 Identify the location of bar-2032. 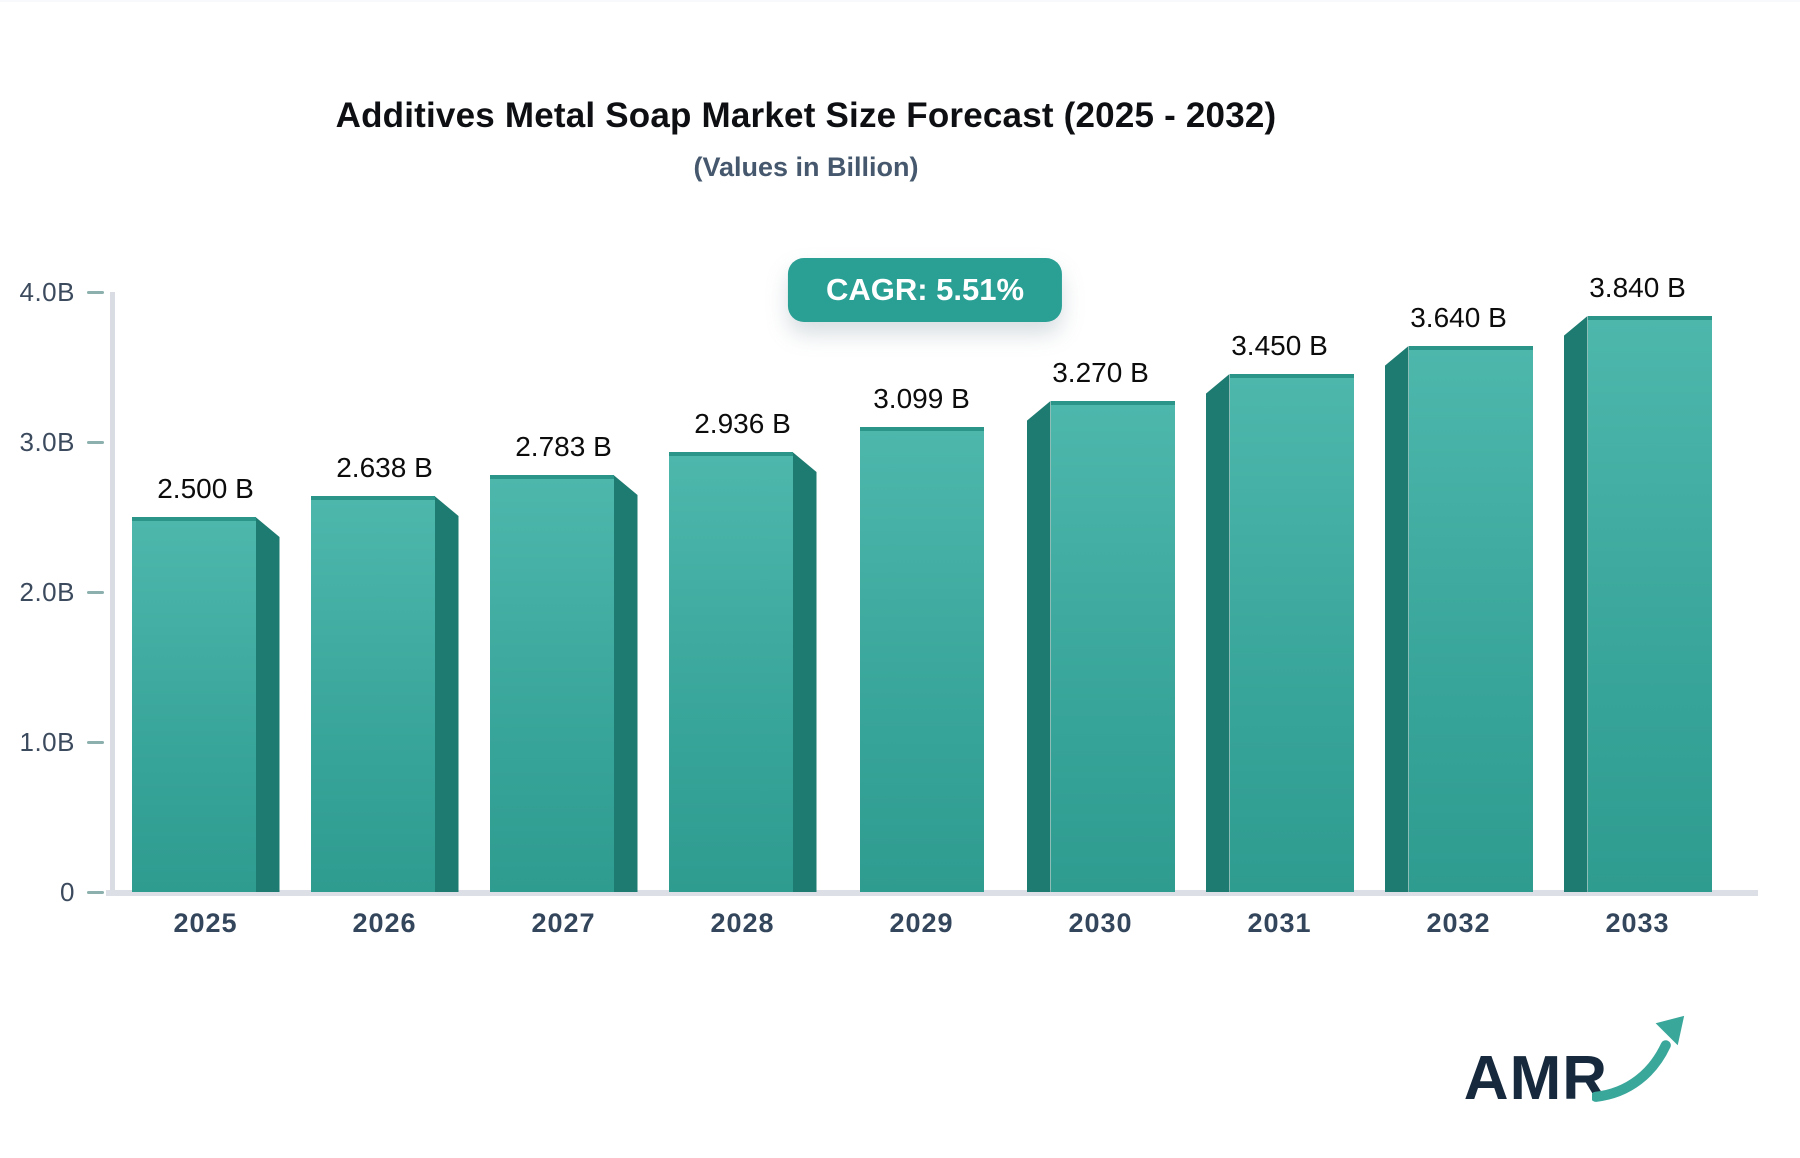
(1458, 619).